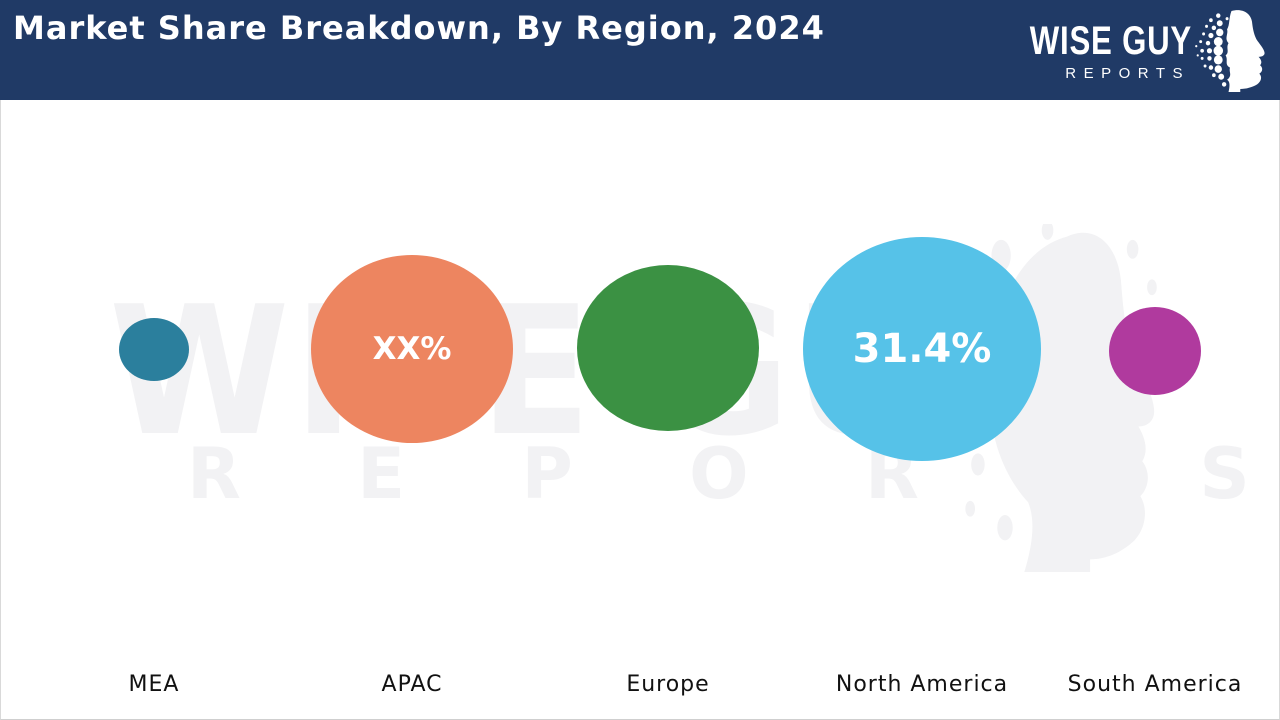 This screenshot has height=720, width=1280. What do you see at coordinates (154, 684) in the screenshot?
I see `axis-label-mea: MEA` at bounding box center [154, 684].